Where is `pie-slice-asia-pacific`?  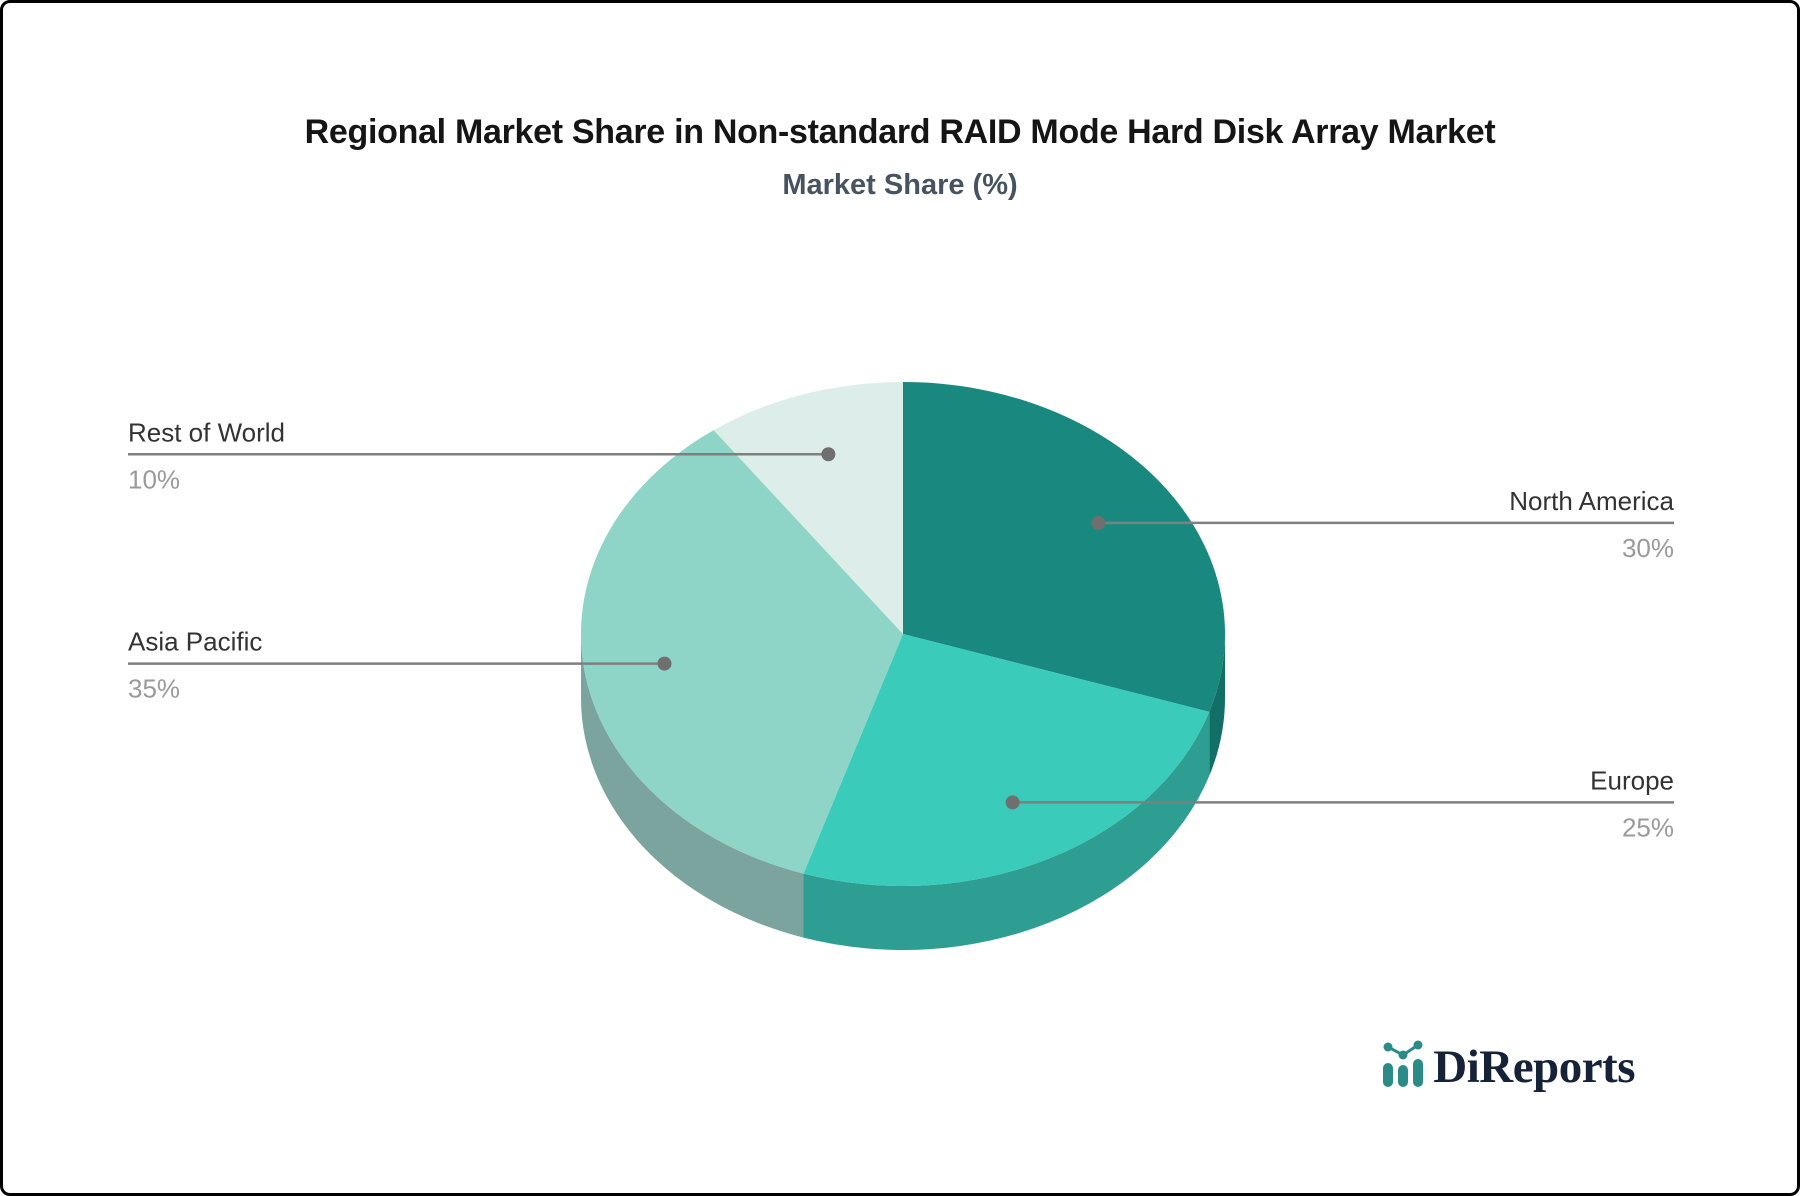
pie-slice-asia-pacific is located at coordinates (742, 652).